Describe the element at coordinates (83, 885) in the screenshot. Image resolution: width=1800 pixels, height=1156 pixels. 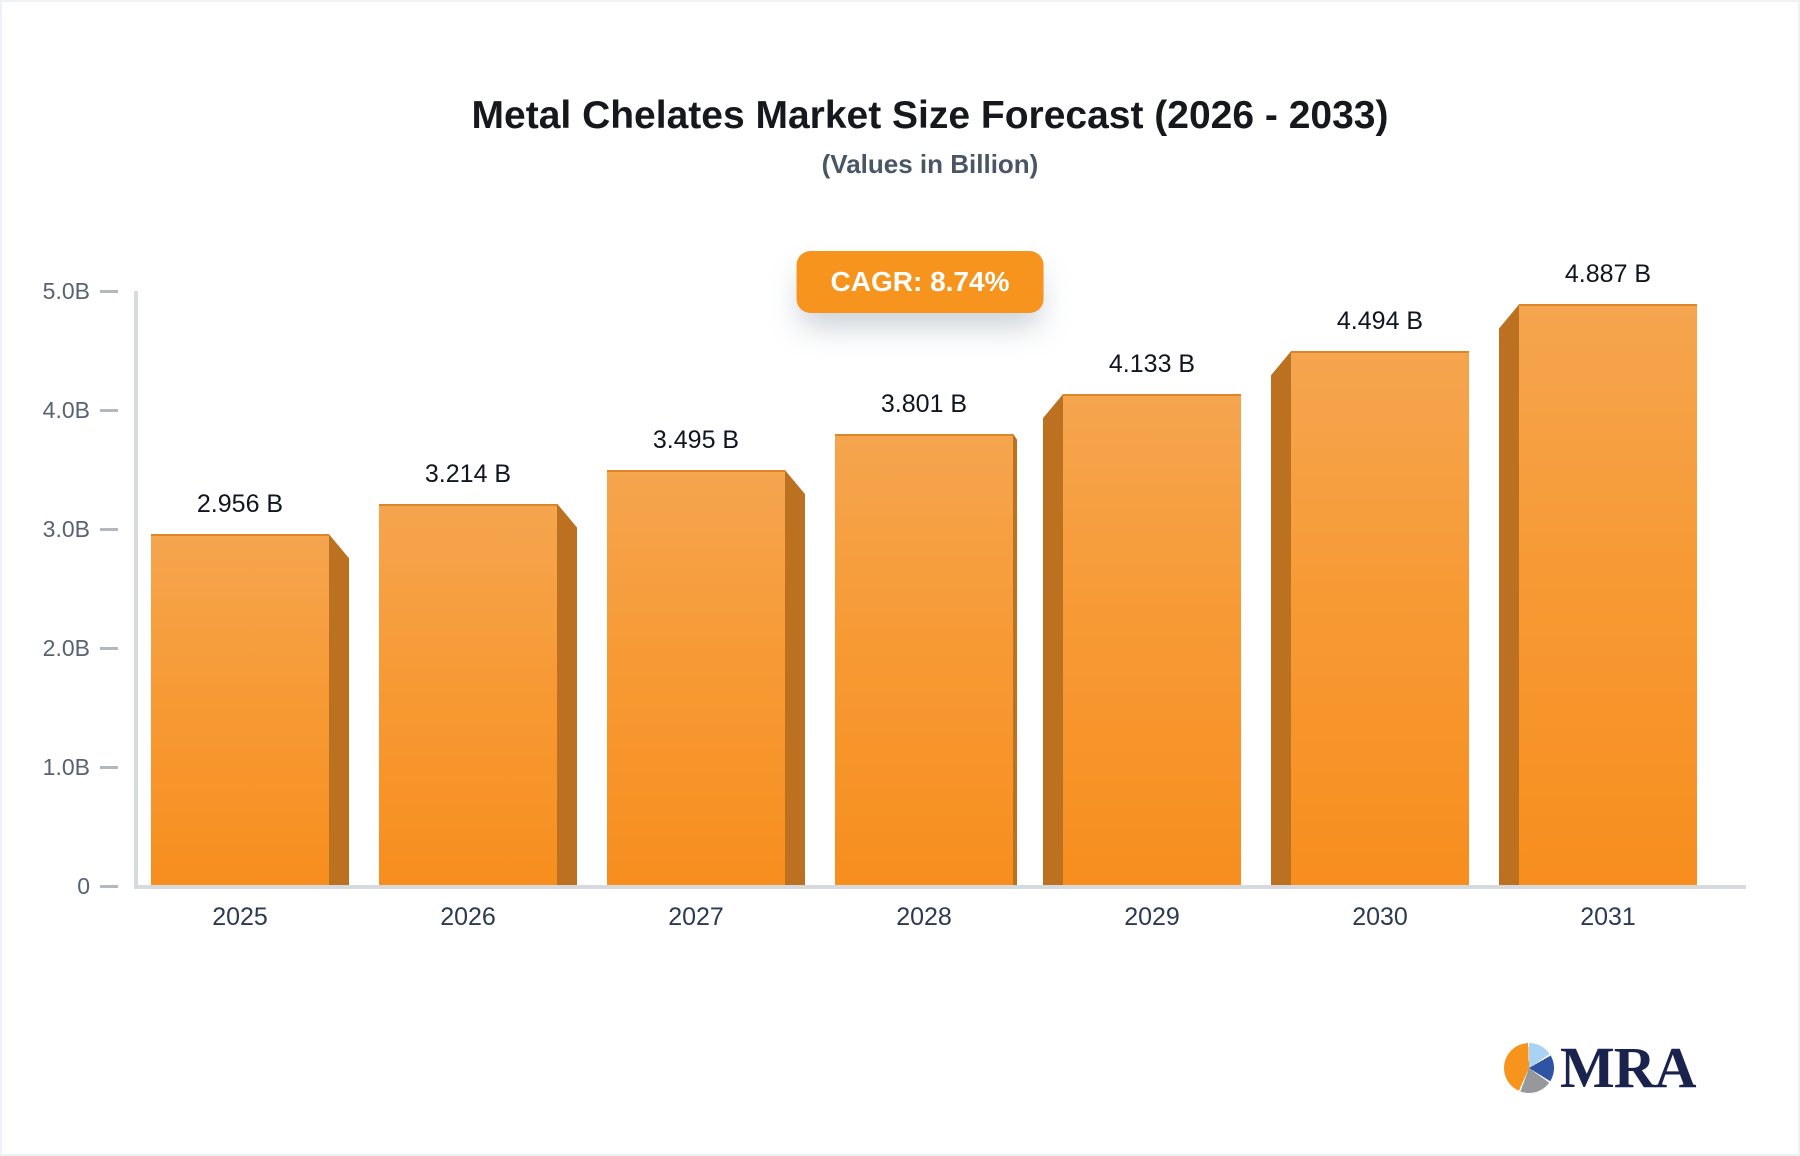
I see `y-axis-tick-label: 0` at that location.